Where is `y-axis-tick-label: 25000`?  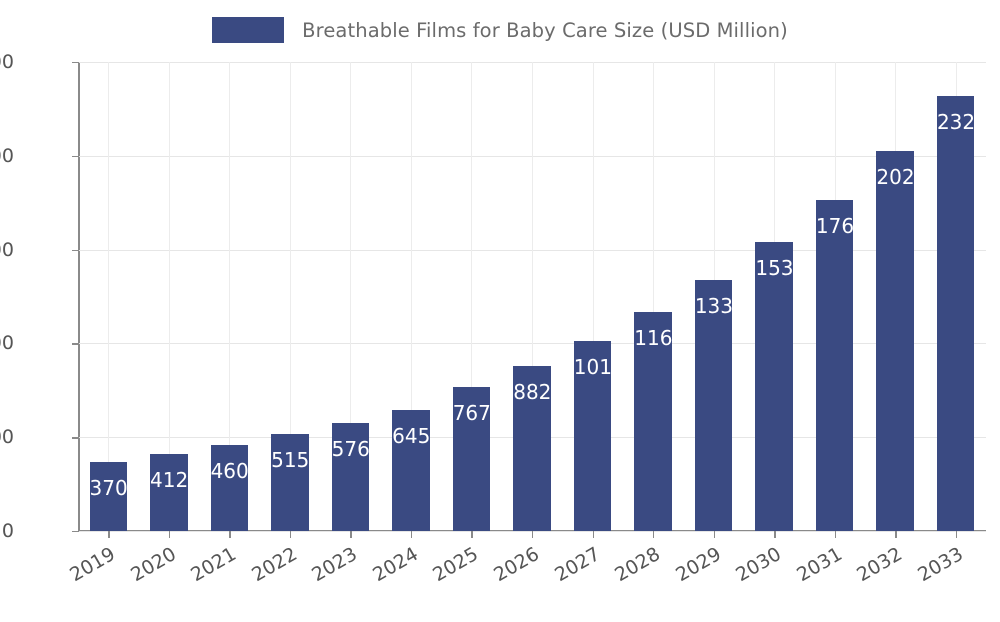 y-axis-tick-label: 25000 is located at coordinates (7, 62).